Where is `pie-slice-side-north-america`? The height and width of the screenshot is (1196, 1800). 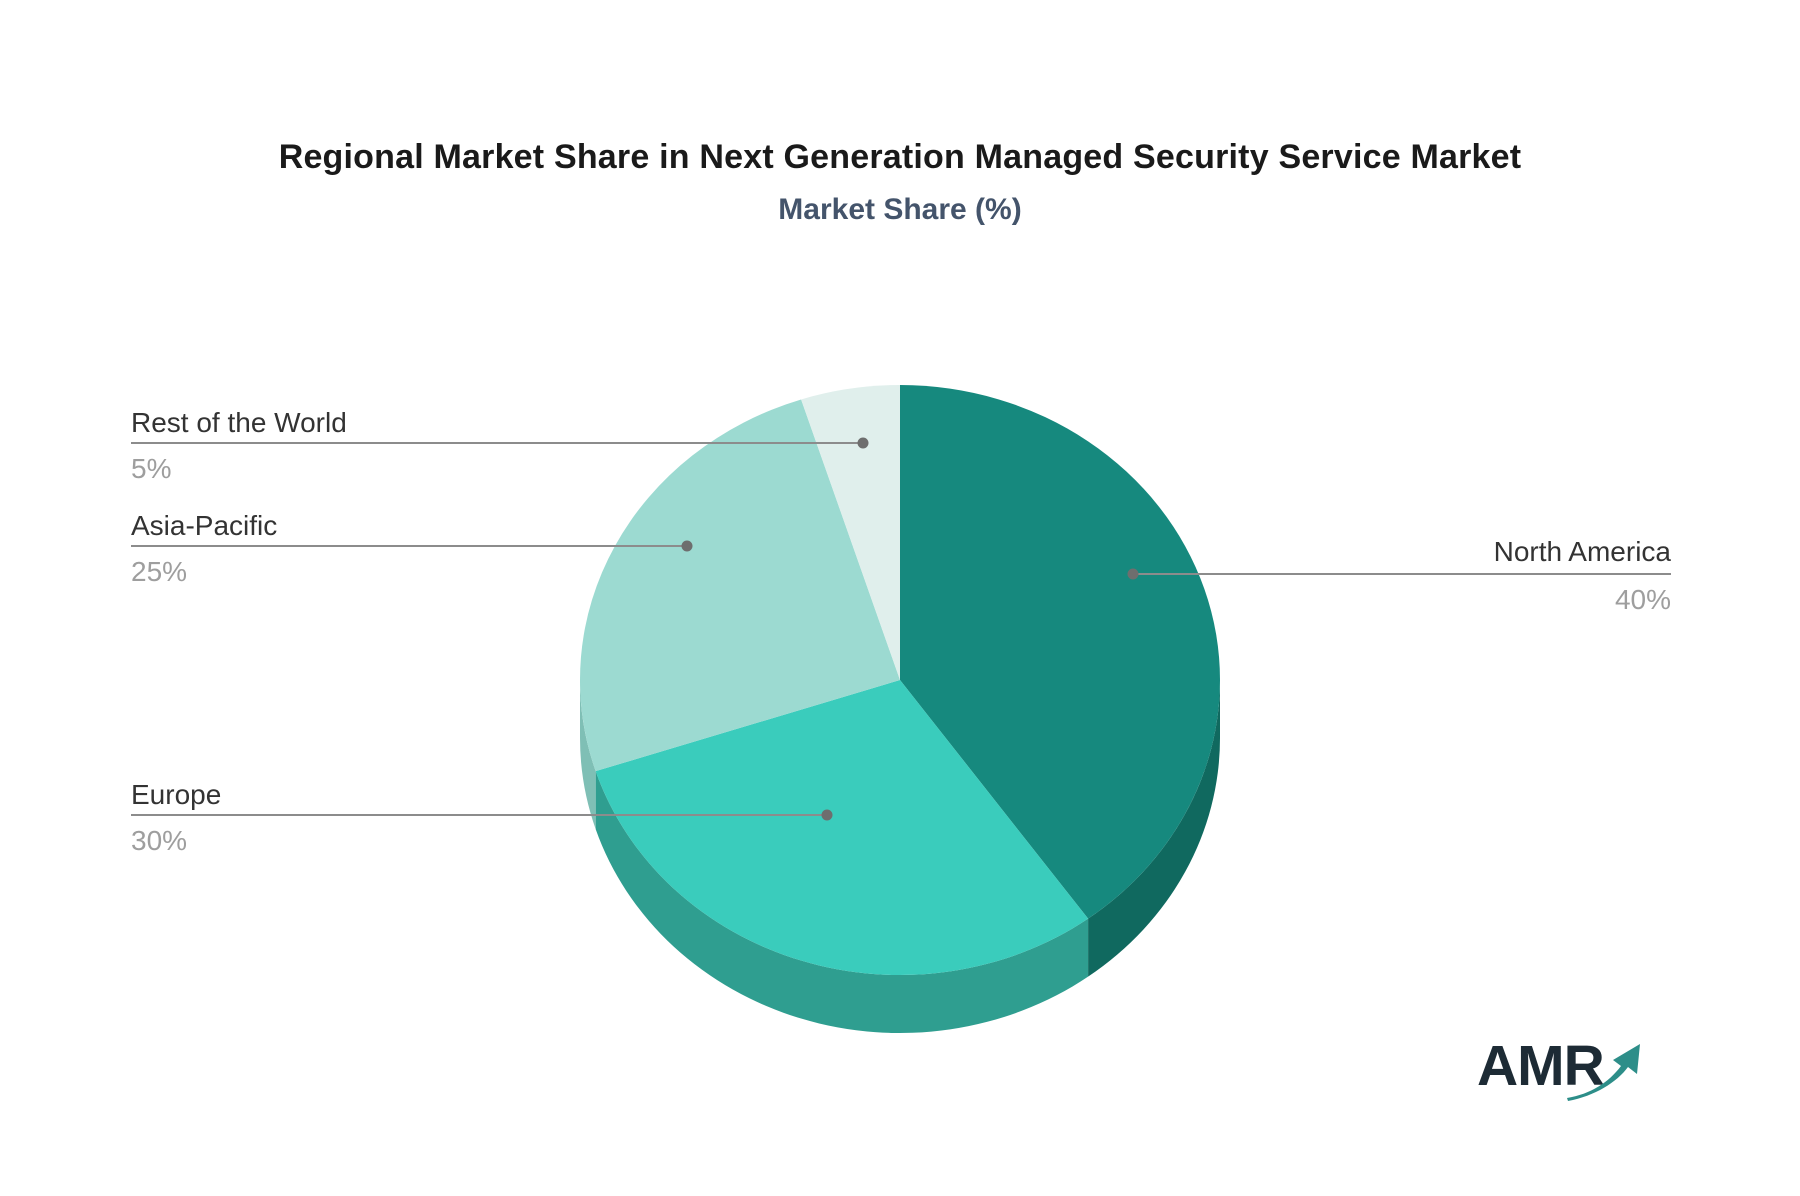
pie-slice-side-north-america is located at coordinates (1154, 828).